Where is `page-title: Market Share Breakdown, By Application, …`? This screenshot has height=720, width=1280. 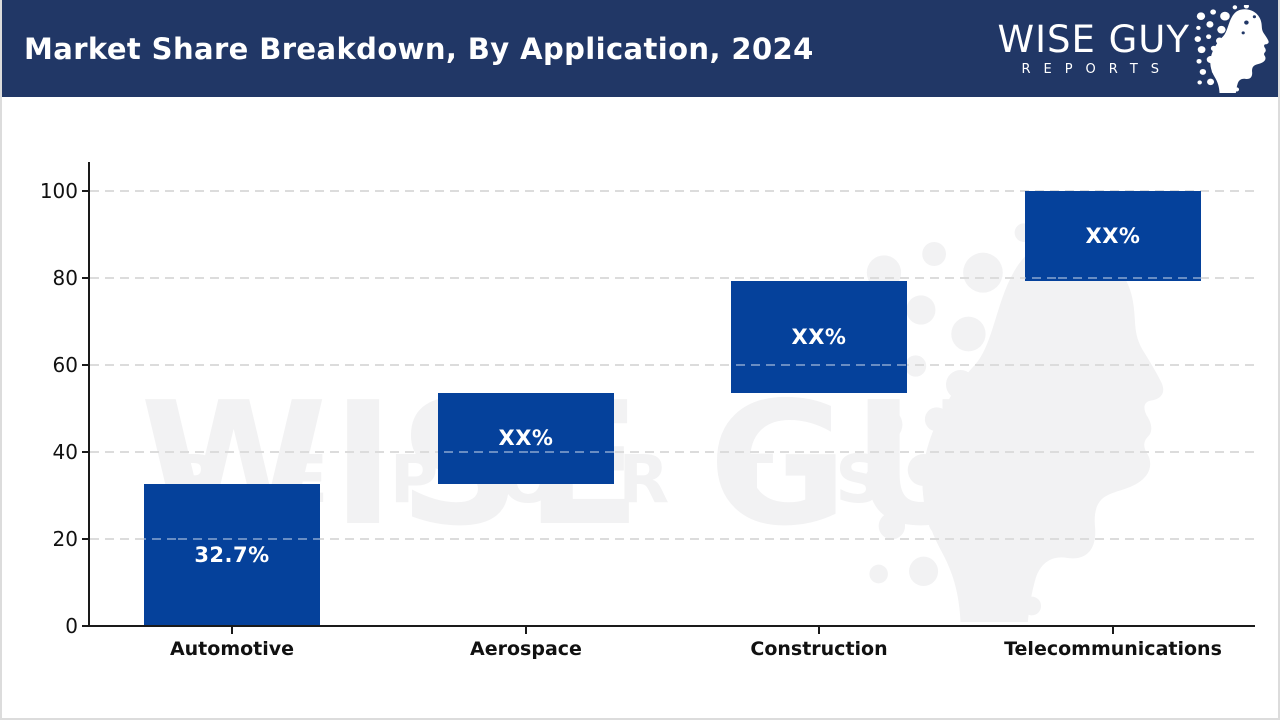 page-title: Market Share Breakdown, By Application, … is located at coordinates (419, 48).